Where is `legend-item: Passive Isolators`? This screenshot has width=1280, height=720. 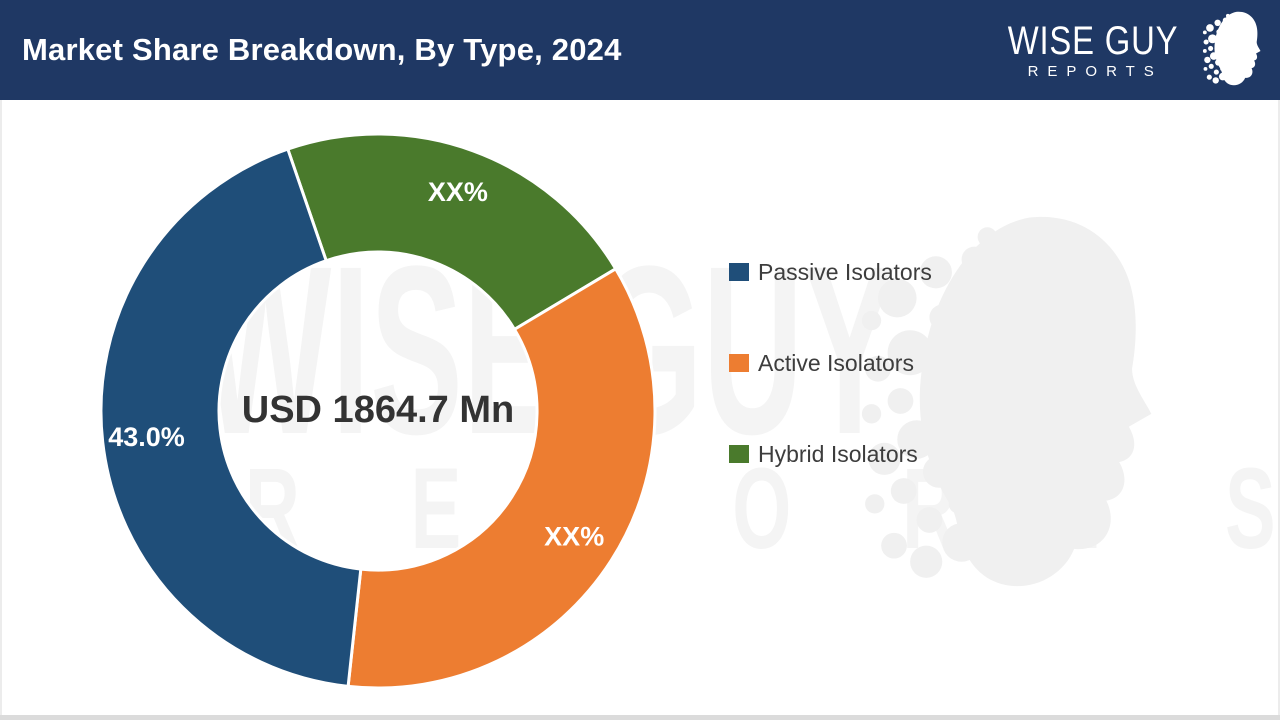 legend-item: Passive Isolators is located at coordinates (830, 272).